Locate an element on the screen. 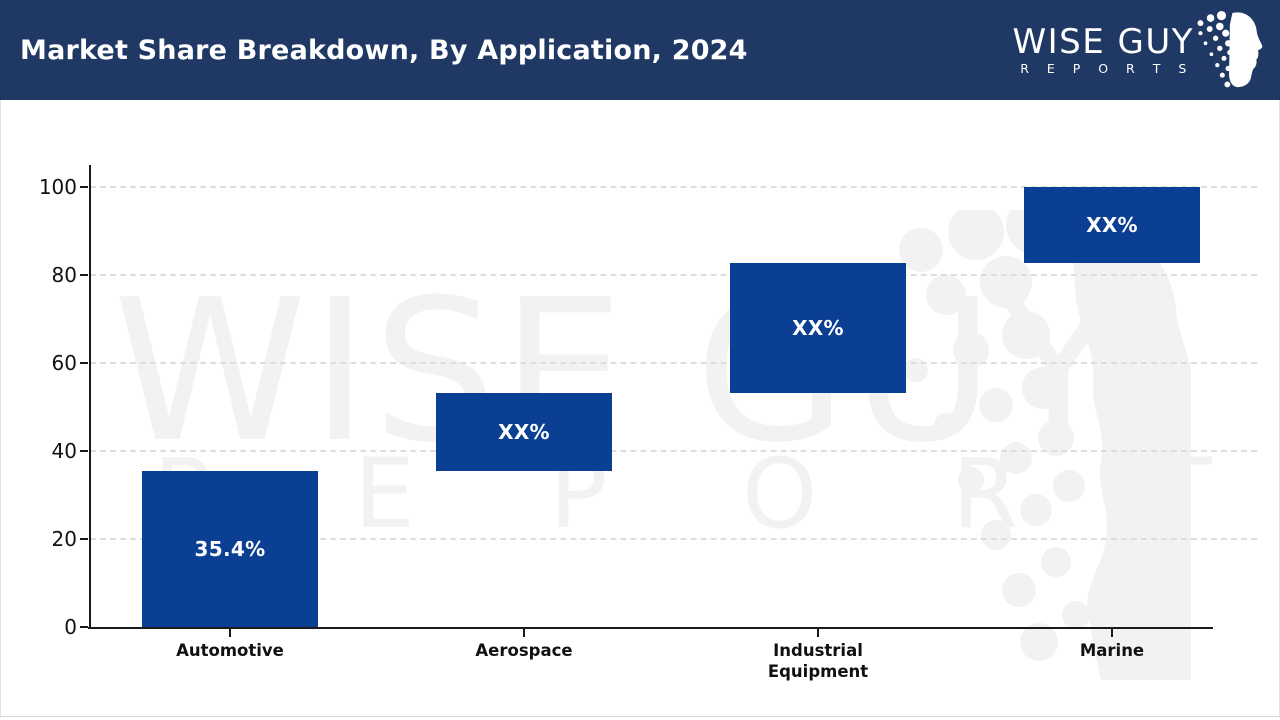 The image size is (1280, 720). x-category-label: Industrial Equipment is located at coordinates (818, 661).